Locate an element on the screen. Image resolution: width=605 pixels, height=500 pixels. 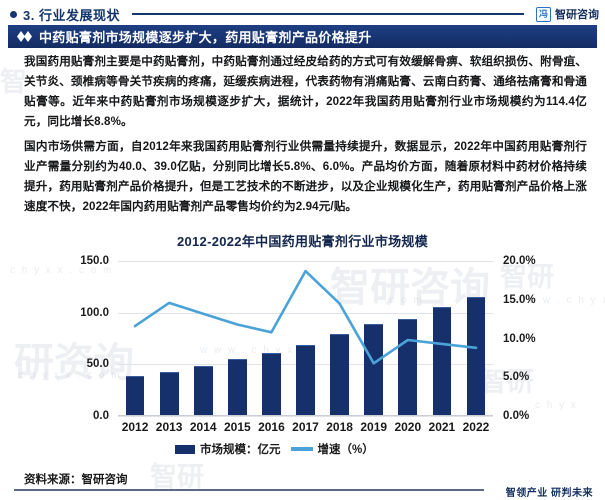
brand-name: 智研咨询 is located at coordinates (577, 15).